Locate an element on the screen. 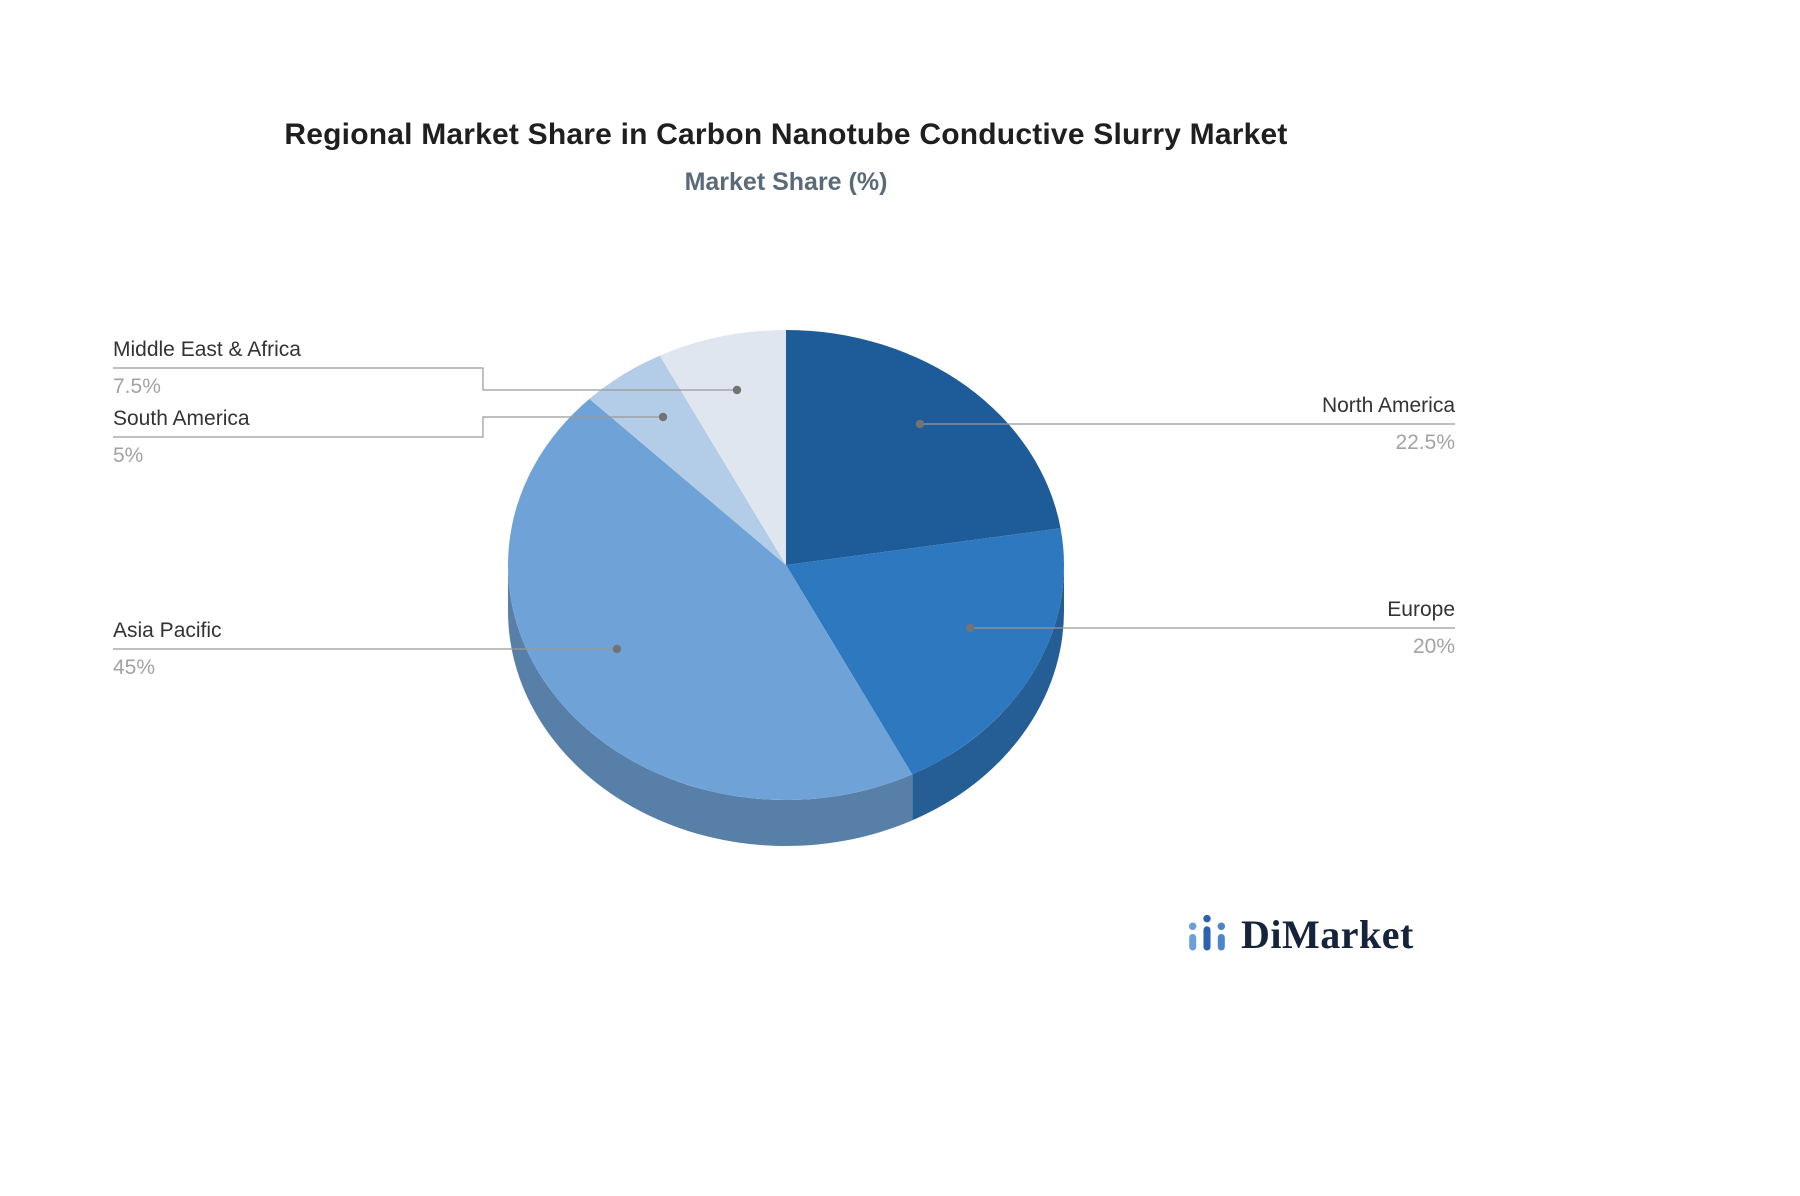 This screenshot has width=1800, height=1196. pie-slice-middle-east-africa is located at coordinates (722, 447).